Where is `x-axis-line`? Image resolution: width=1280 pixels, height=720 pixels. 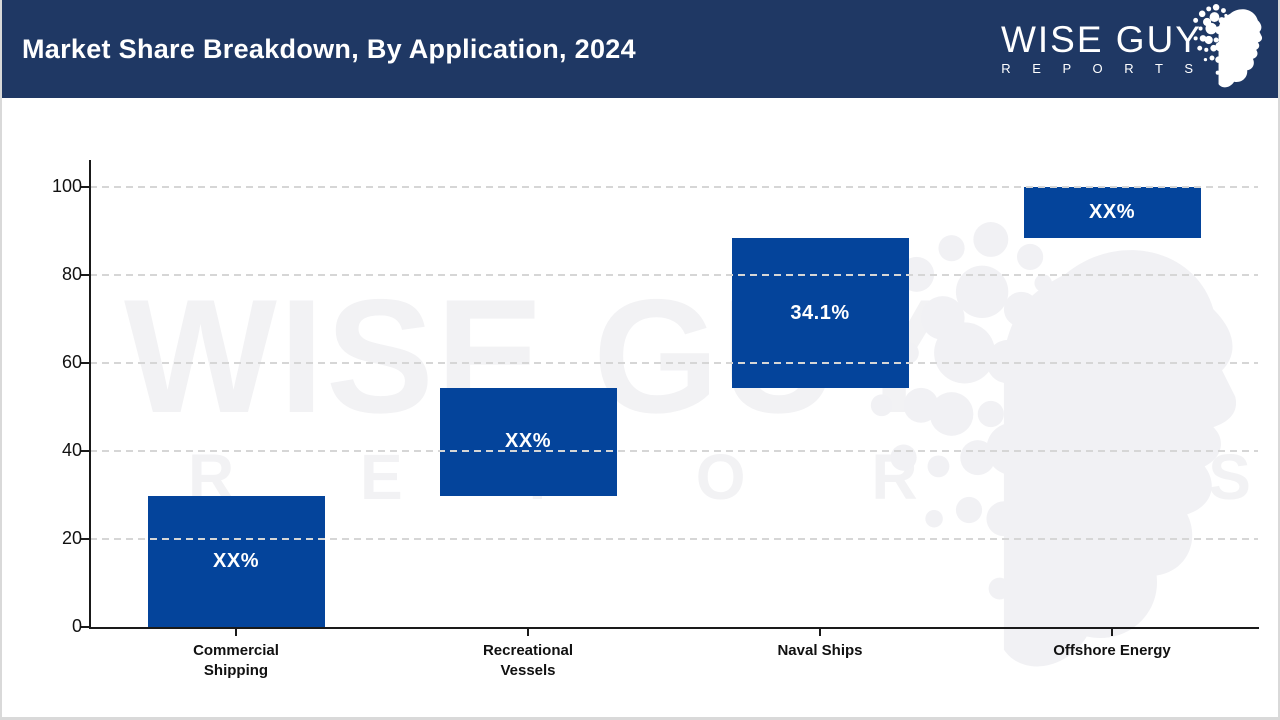
x-axis-line is located at coordinates (674, 628).